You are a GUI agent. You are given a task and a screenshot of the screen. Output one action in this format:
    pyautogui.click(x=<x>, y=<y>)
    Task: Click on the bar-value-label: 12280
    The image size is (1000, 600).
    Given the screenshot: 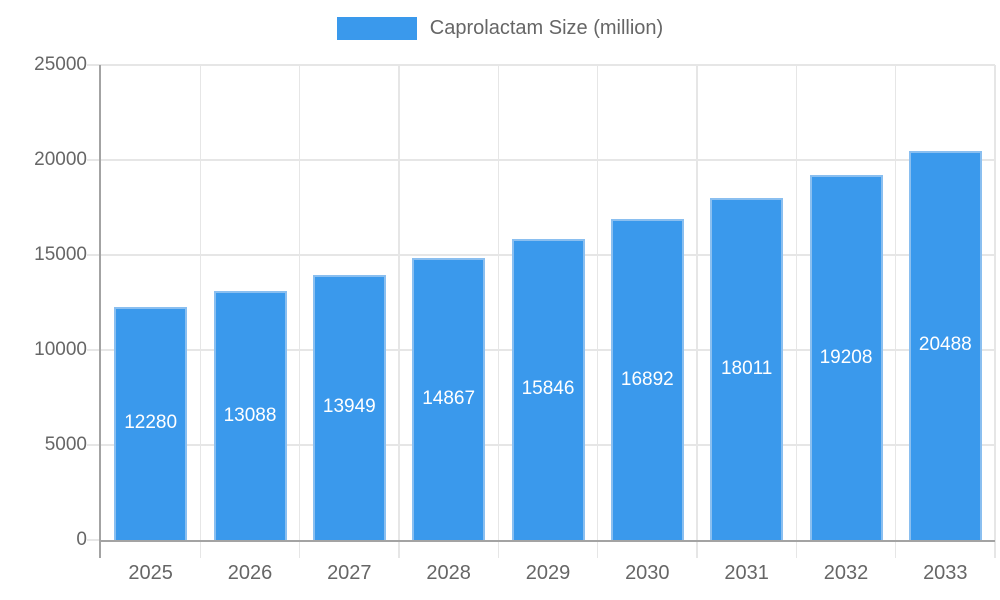 What is the action you would take?
    pyautogui.click(x=151, y=423)
    